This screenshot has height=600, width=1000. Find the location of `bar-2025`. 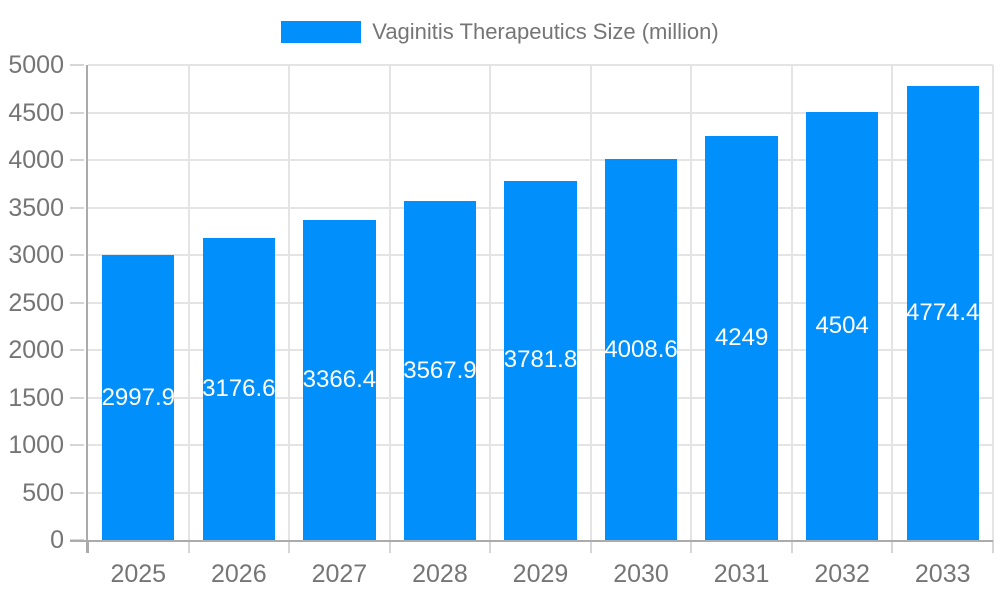

bar-2025 is located at coordinates (138, 397).